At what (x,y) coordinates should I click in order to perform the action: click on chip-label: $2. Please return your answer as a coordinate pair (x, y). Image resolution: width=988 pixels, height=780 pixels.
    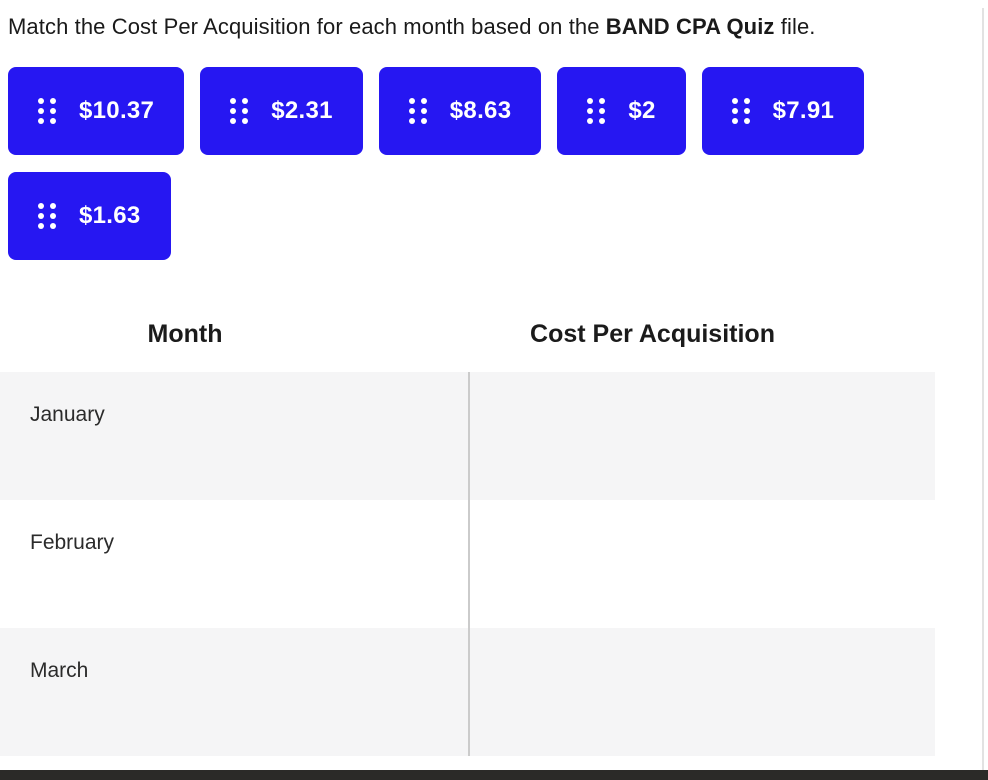
    Looking at the image, I should click on (642, 110).